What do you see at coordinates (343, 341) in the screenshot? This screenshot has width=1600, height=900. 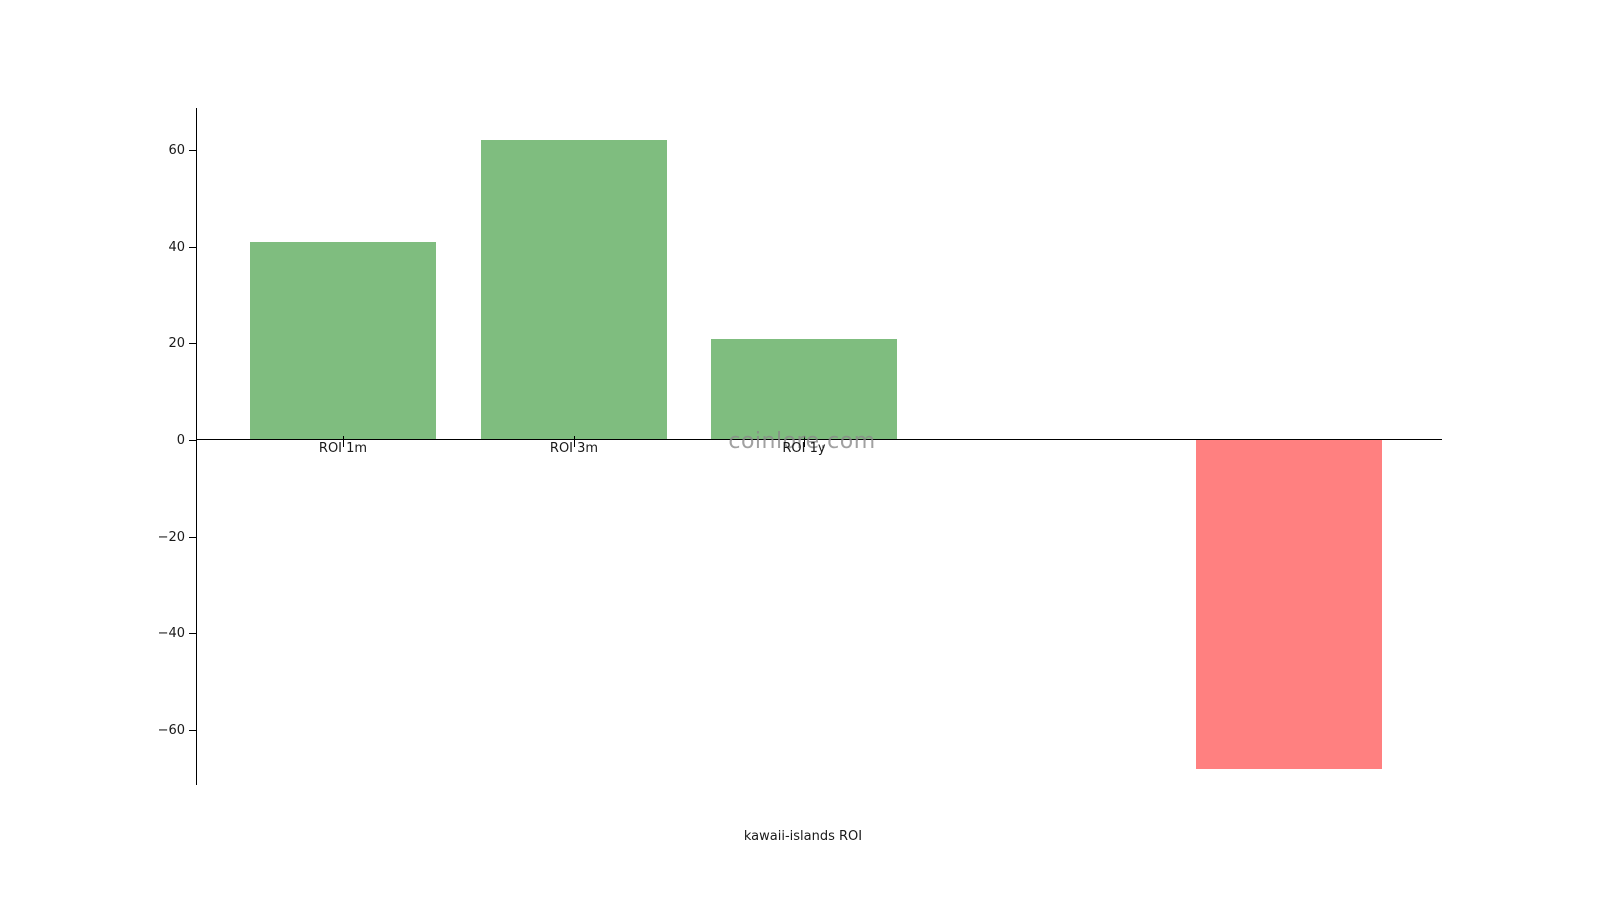 I see `bar-roi-1m` at bounding box center [343, 341].